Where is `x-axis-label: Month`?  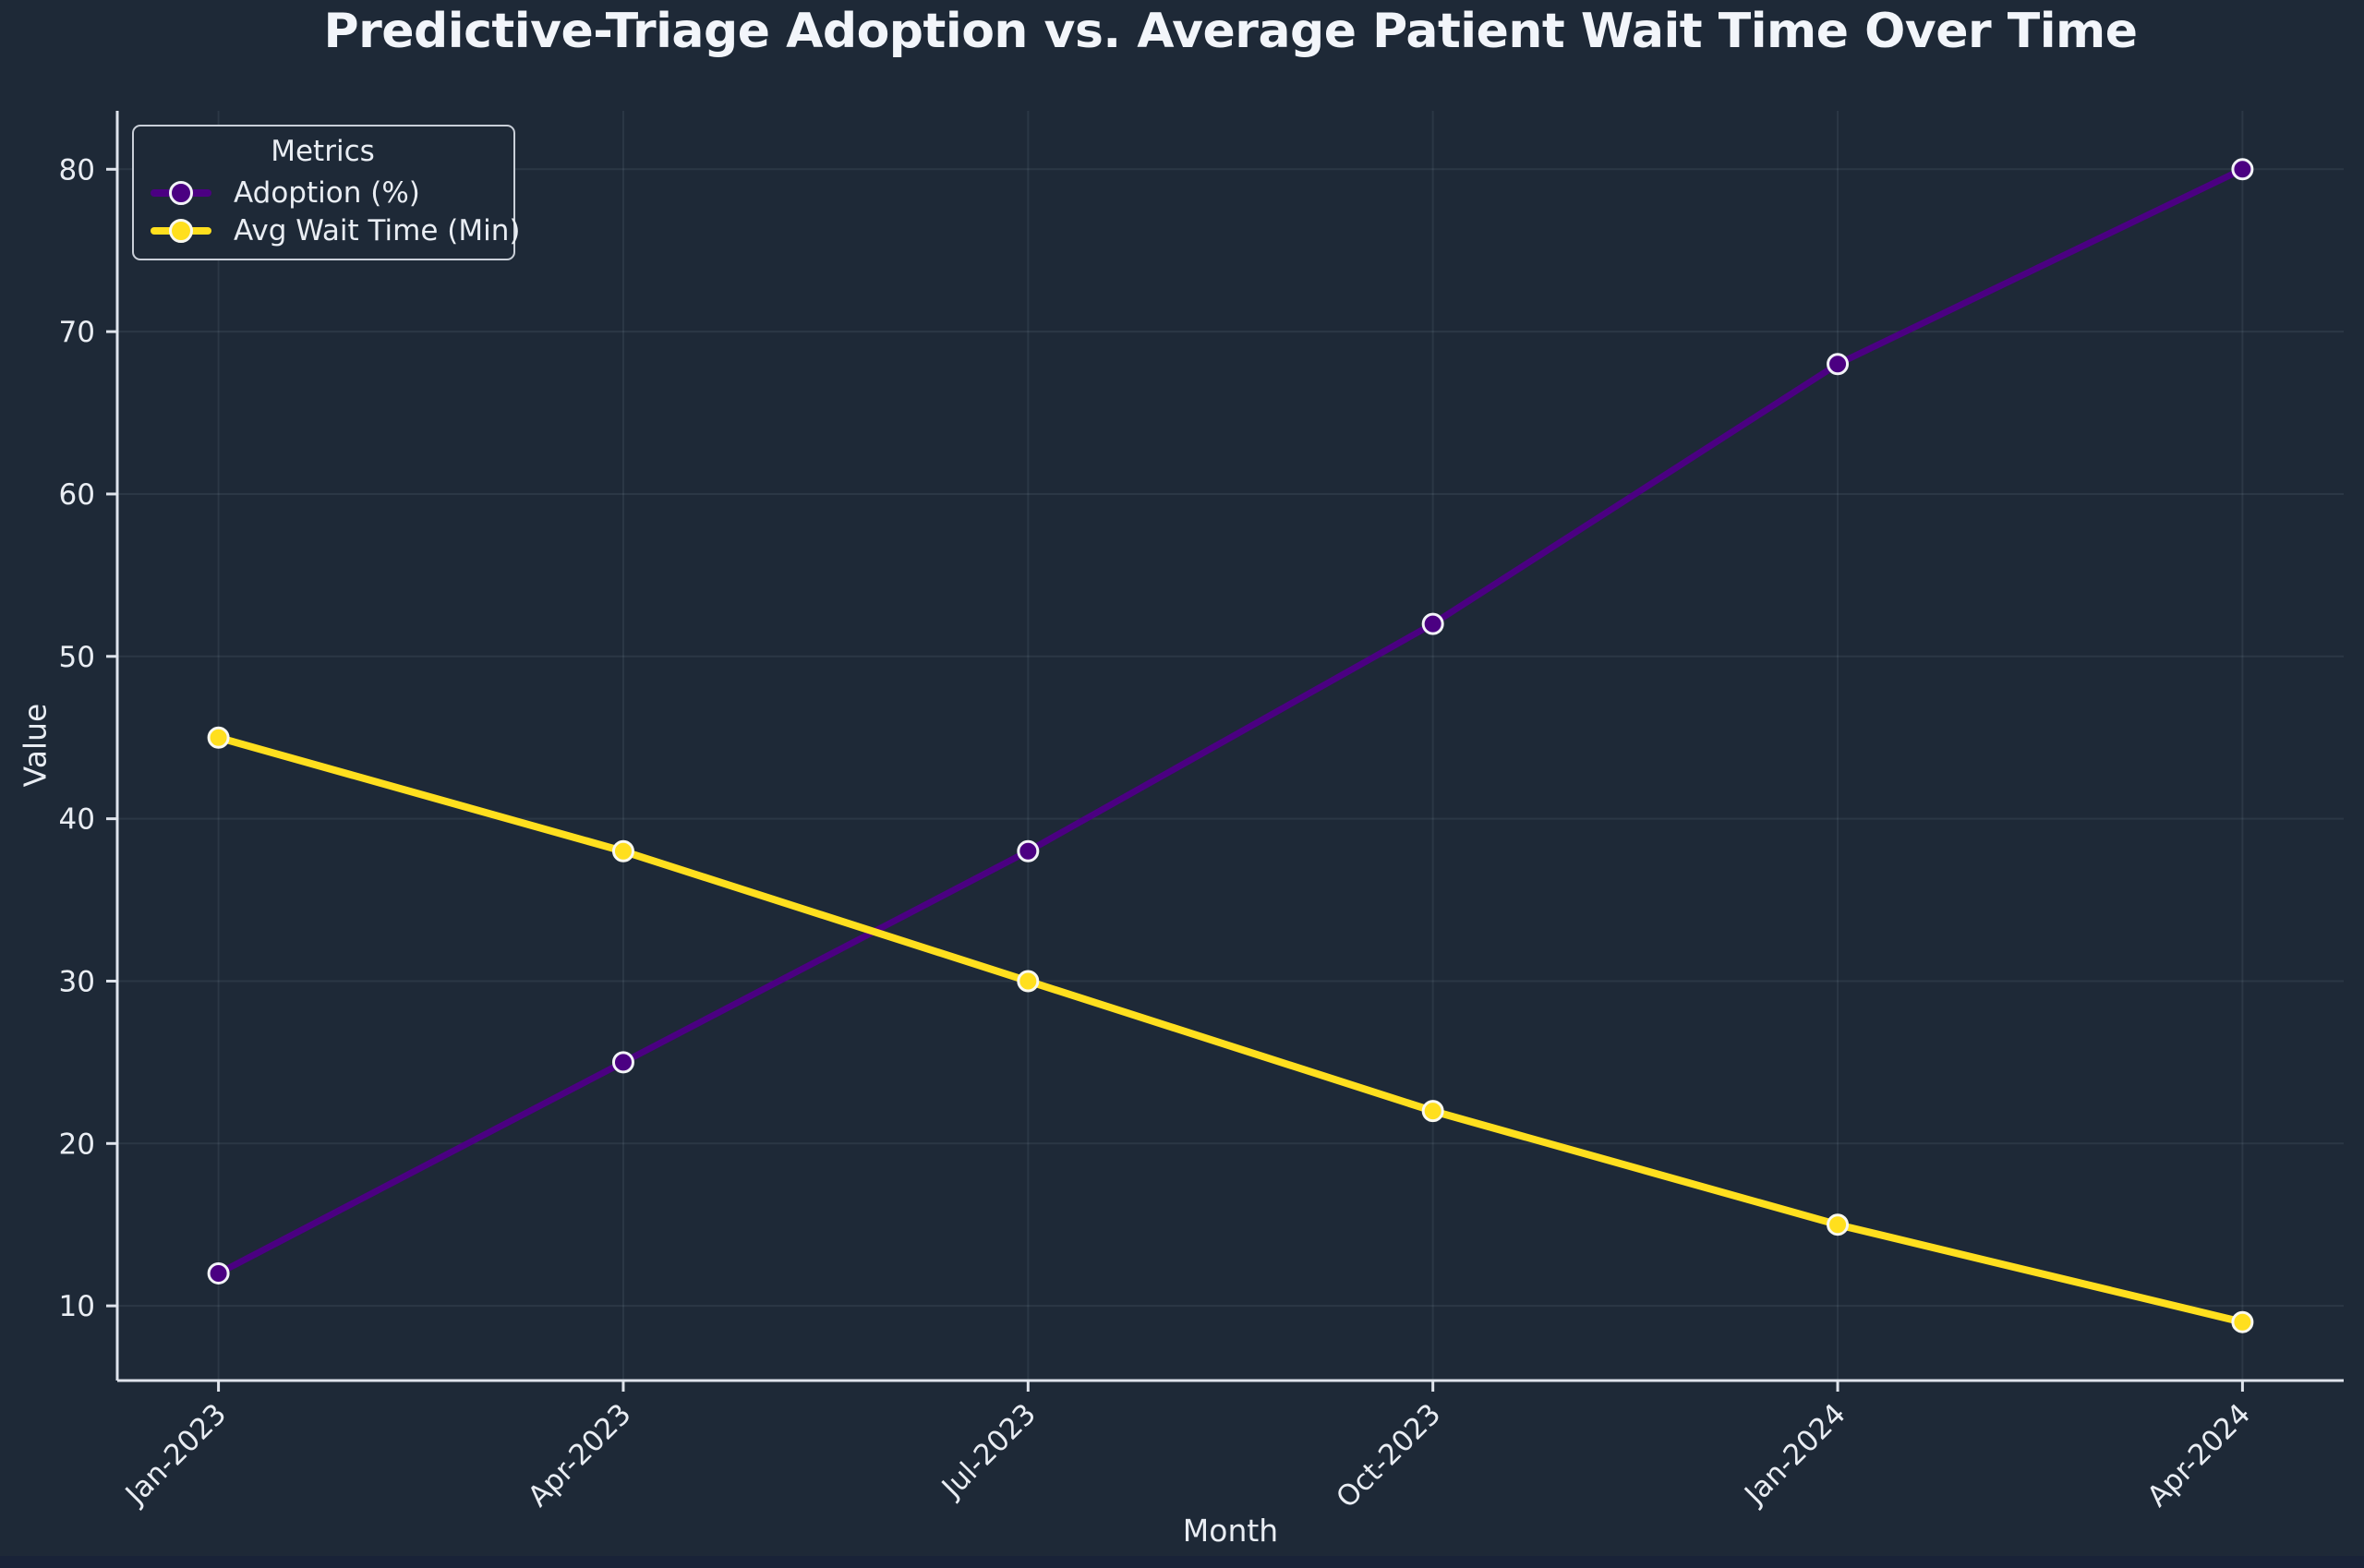
x-axis-label: Month is located at coordinates (1230, 1531).